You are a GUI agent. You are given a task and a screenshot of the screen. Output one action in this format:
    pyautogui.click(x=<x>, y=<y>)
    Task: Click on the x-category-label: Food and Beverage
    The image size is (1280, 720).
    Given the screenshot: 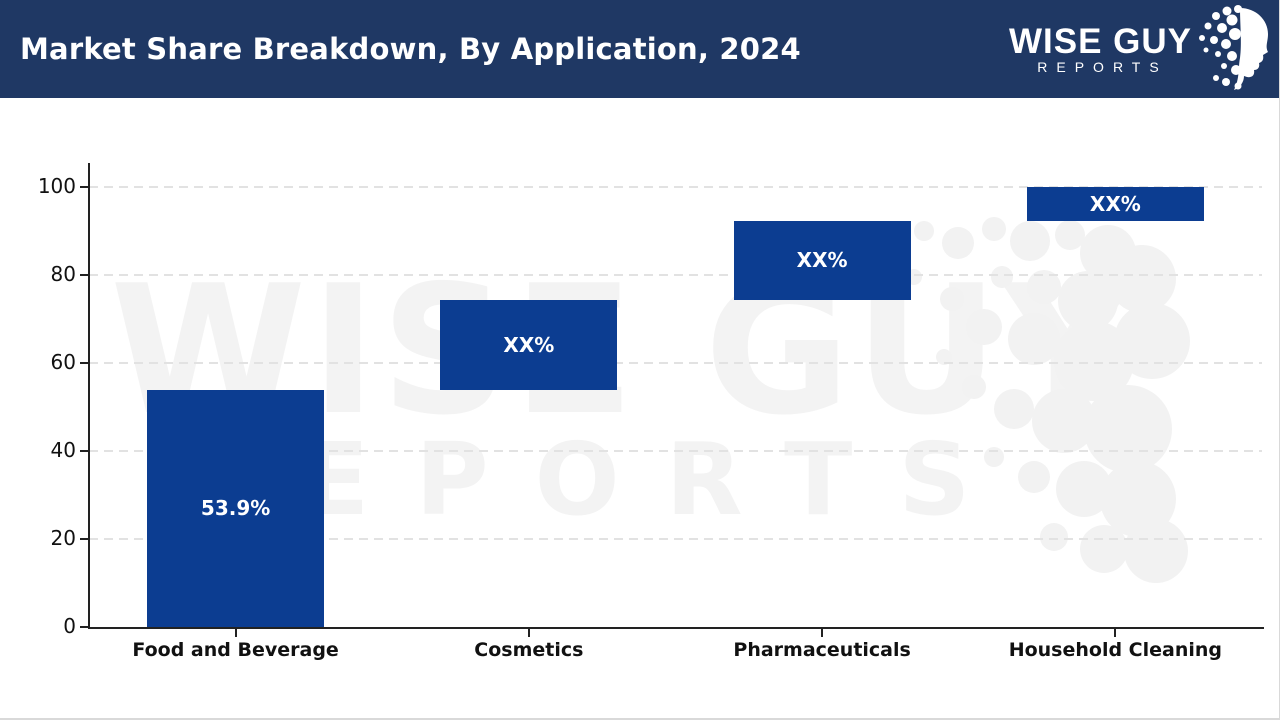 What is the action you would take?
    pyautogui.click(x=235, y=650)
    